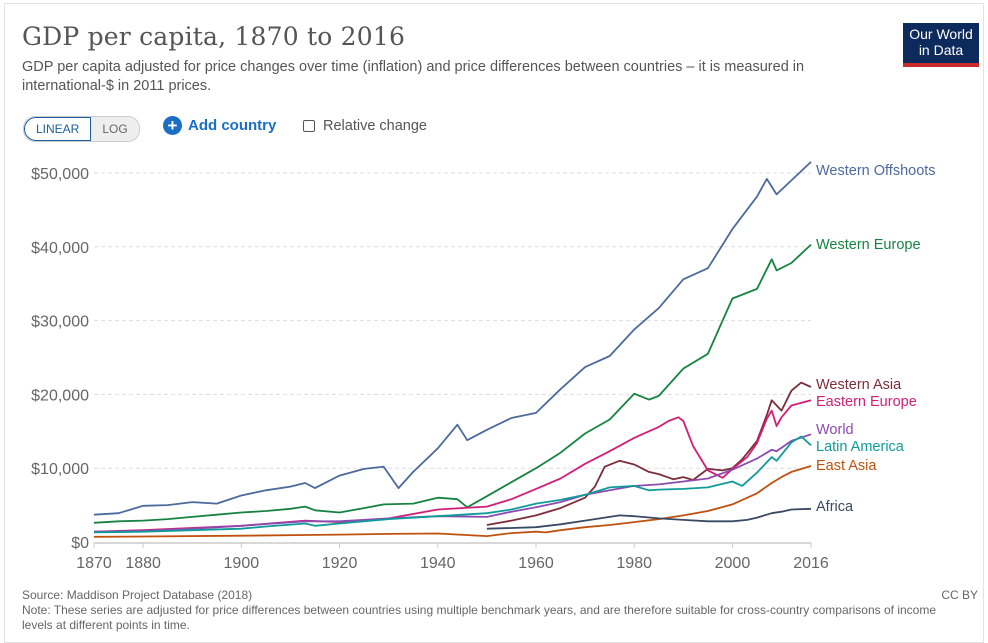 Image resolution: width=988 pixels, height=643 pixels. I want to click on license-link: CC BY, so click(959, 595).